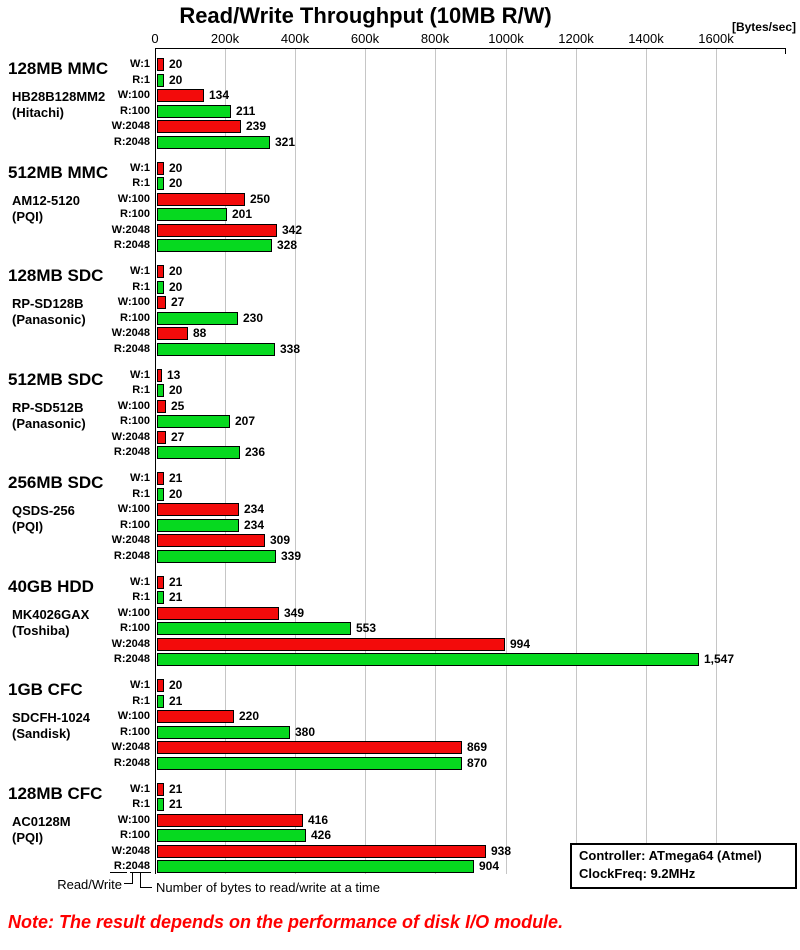  Describe the element at coordinates (318, 820) in the screenshot. I see `bar-value-label: 416` at that location.